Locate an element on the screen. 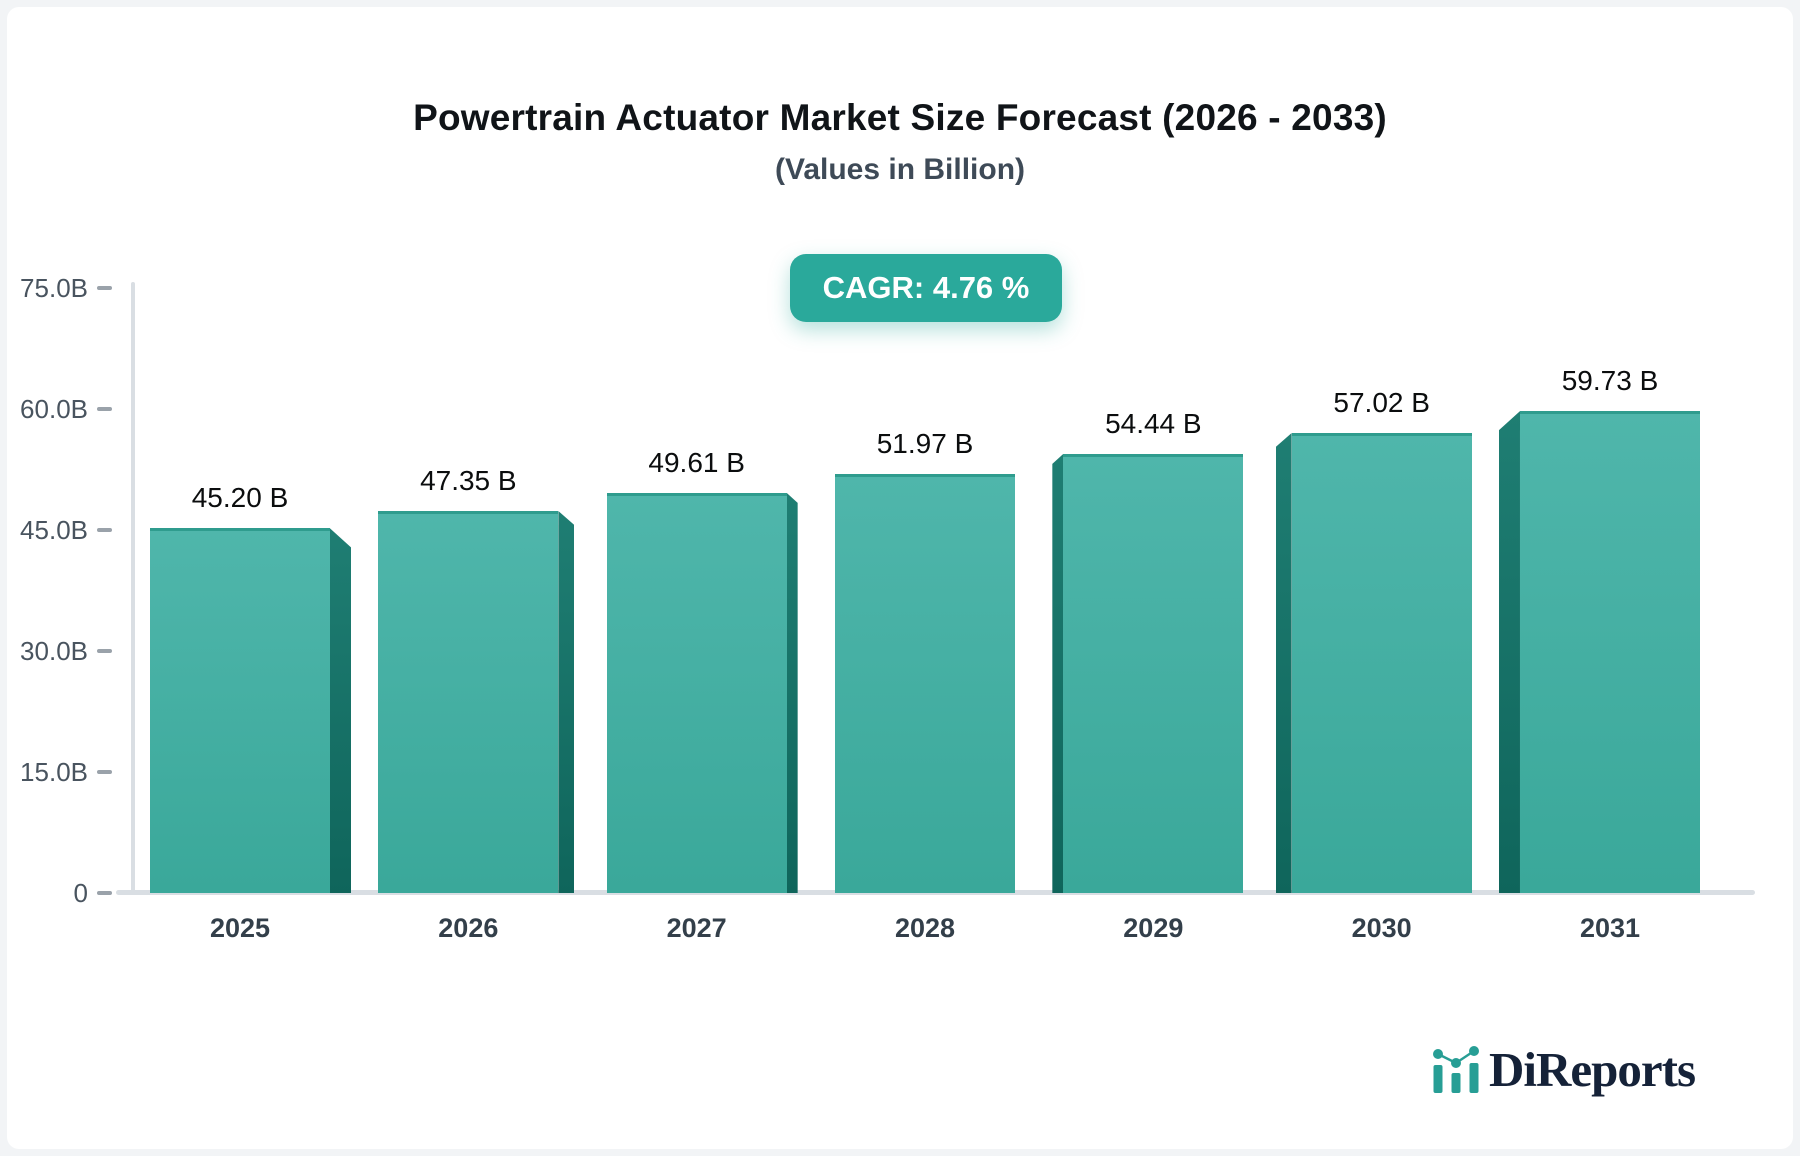 This screenshot has height=1156, width=1800. y-axis-tick-label: 0 is located at coordinates (80, 893).